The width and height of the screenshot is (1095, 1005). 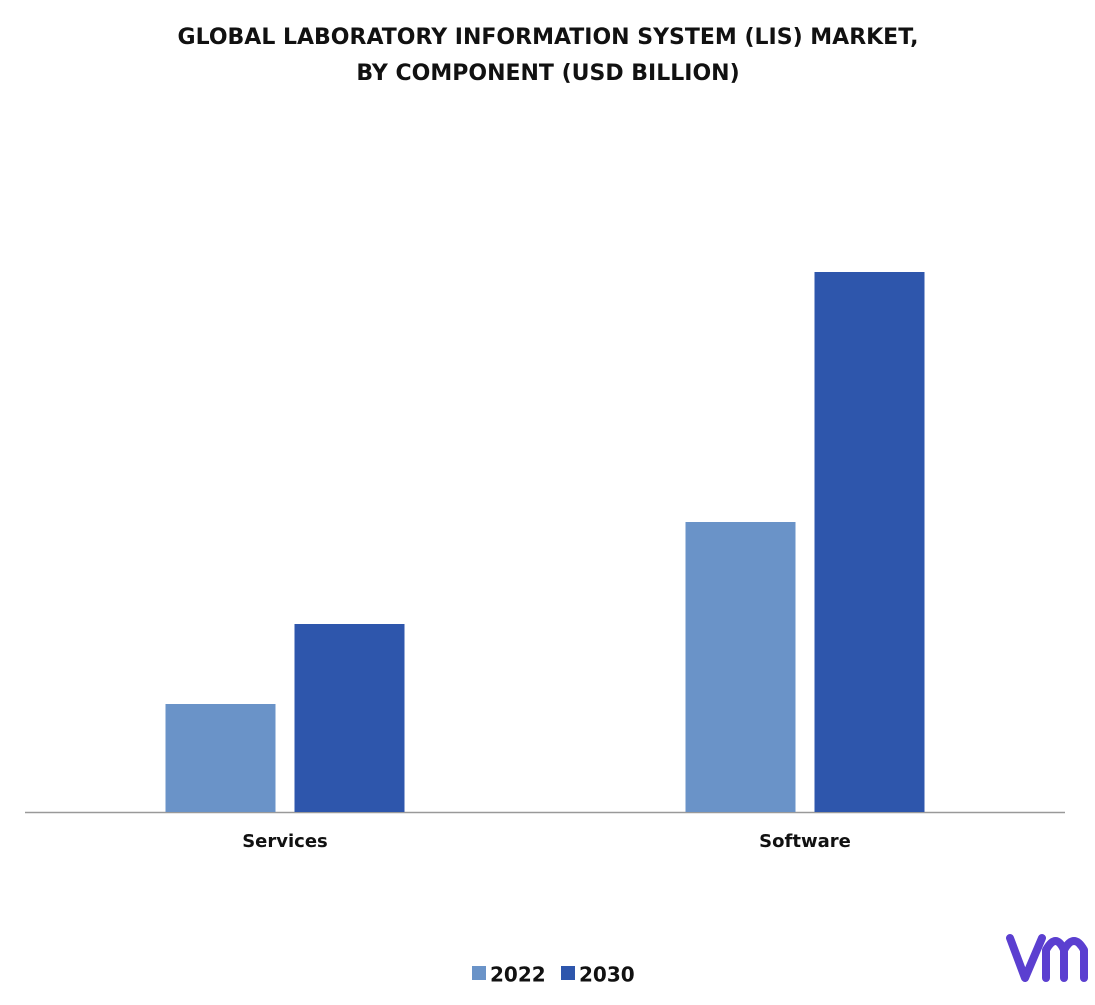 What do you see at coordinates (607, 975) in the screenshot?
I see `legend-label: 2030` at bounding box center [607, 975].